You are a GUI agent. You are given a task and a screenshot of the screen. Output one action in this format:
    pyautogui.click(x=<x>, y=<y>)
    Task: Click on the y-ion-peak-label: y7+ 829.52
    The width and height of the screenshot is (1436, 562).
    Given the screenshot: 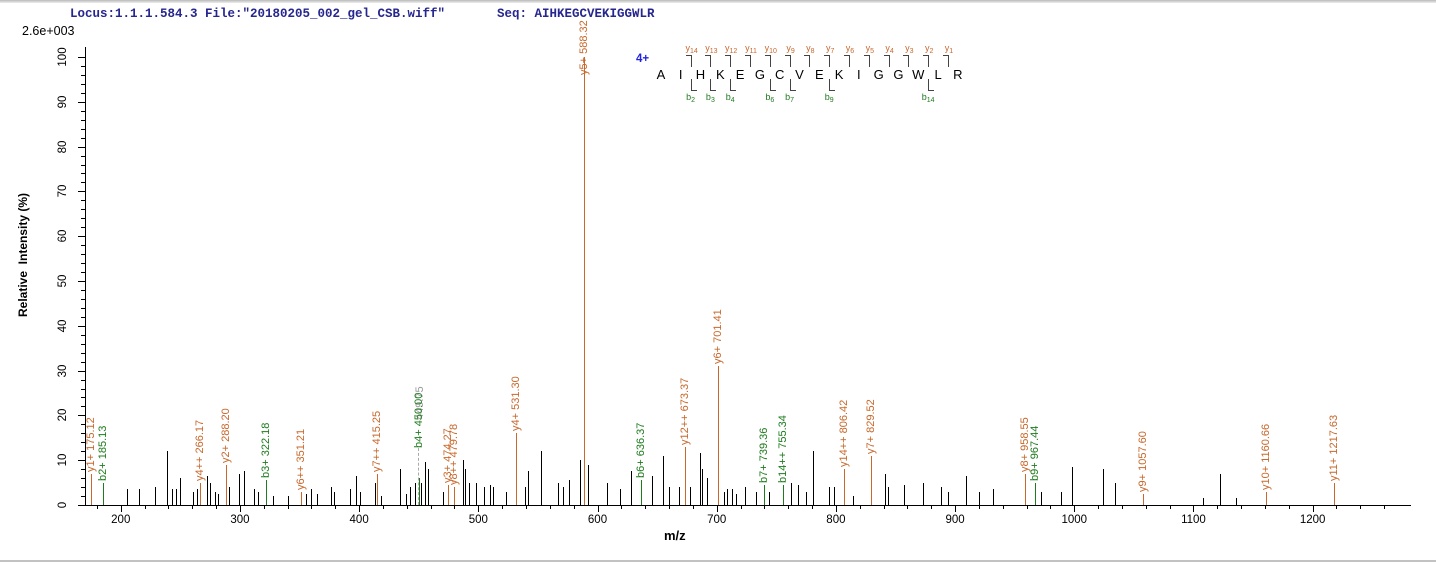 What is the action you would take?
    pyautogui.click(x=871, y=426)
    